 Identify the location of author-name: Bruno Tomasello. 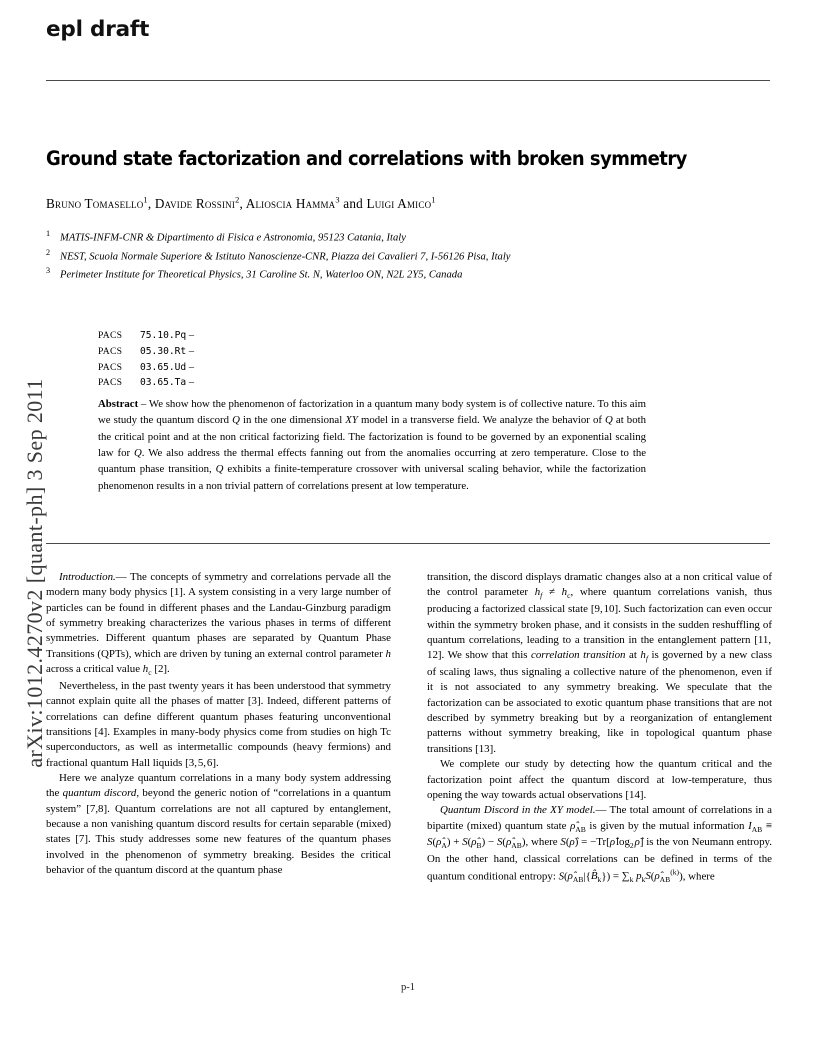
(95, 204).